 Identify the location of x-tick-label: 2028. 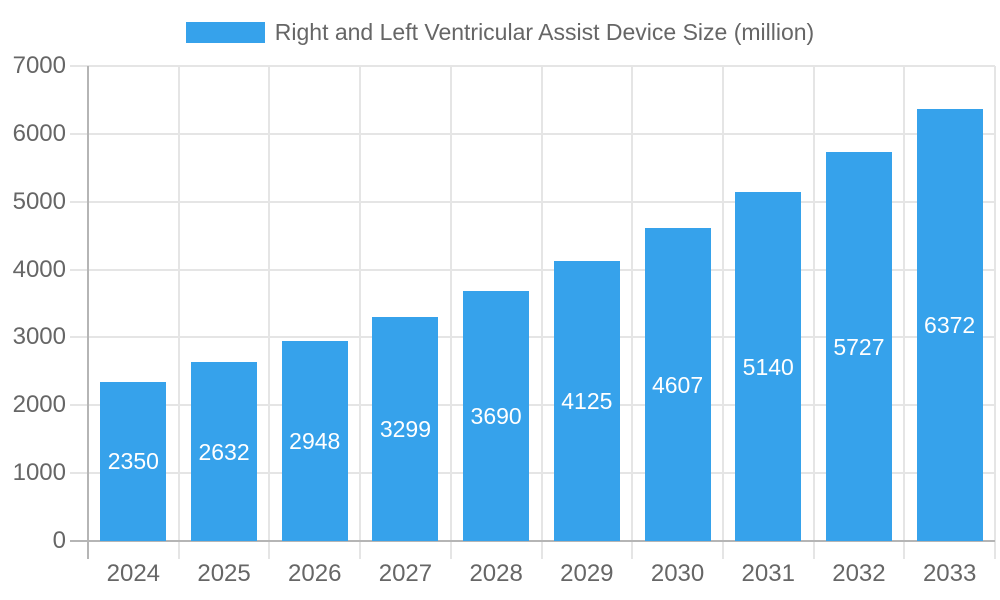
(496, 573).